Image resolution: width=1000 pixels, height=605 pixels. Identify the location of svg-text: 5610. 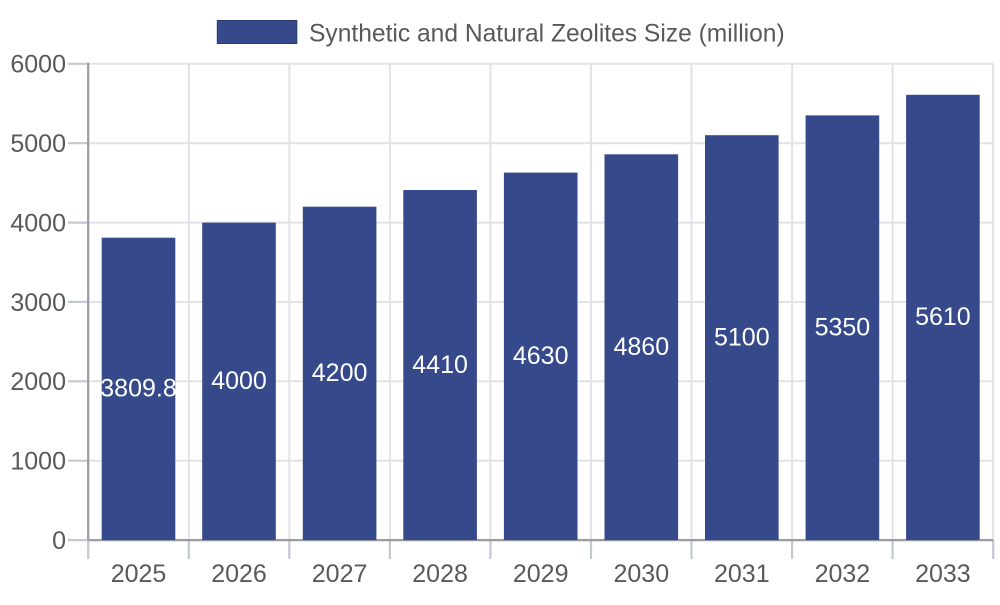
(943, 317).